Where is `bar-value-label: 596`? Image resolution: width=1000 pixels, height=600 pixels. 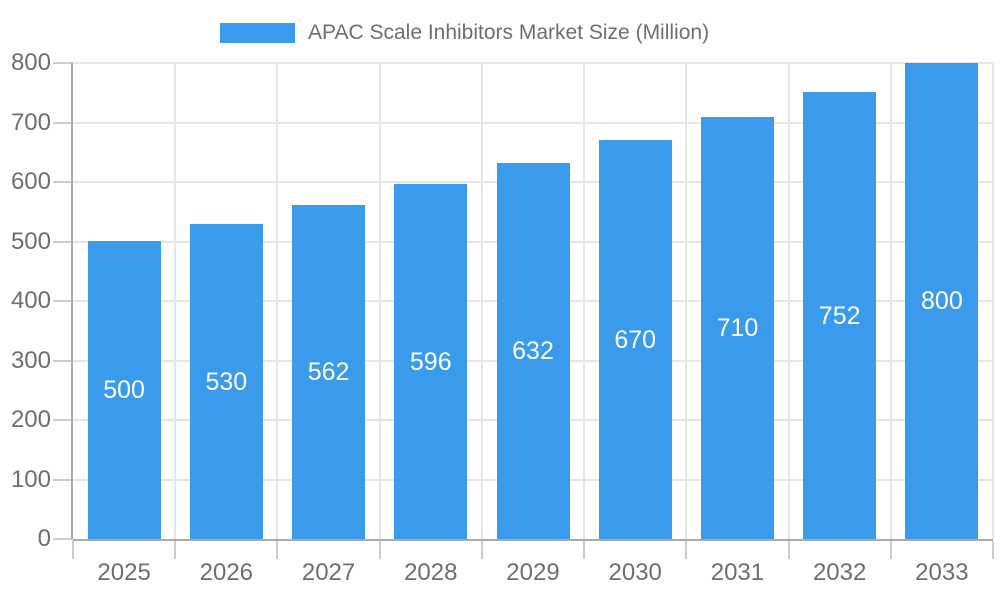 bar-value-label: 596 is located at coordinates (430, 361).